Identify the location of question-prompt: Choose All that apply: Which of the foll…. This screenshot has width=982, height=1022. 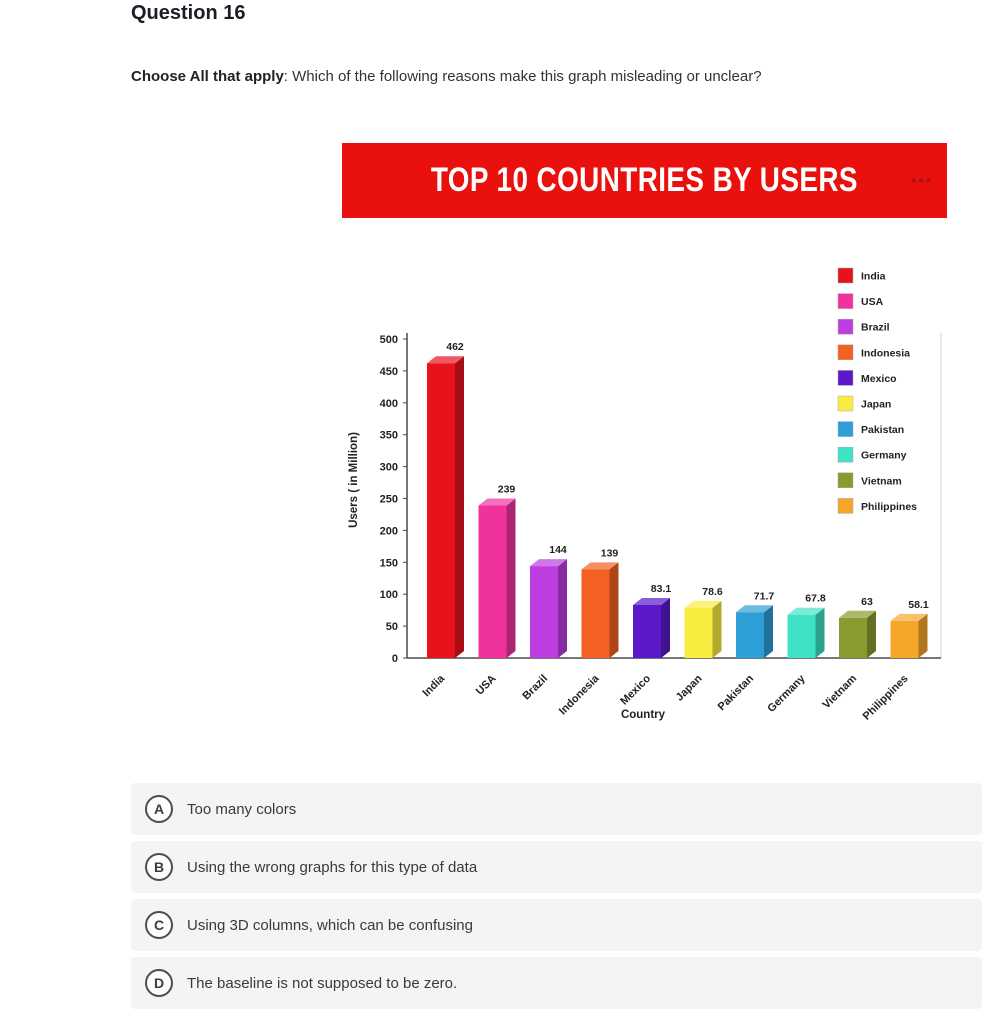
(446, 76).